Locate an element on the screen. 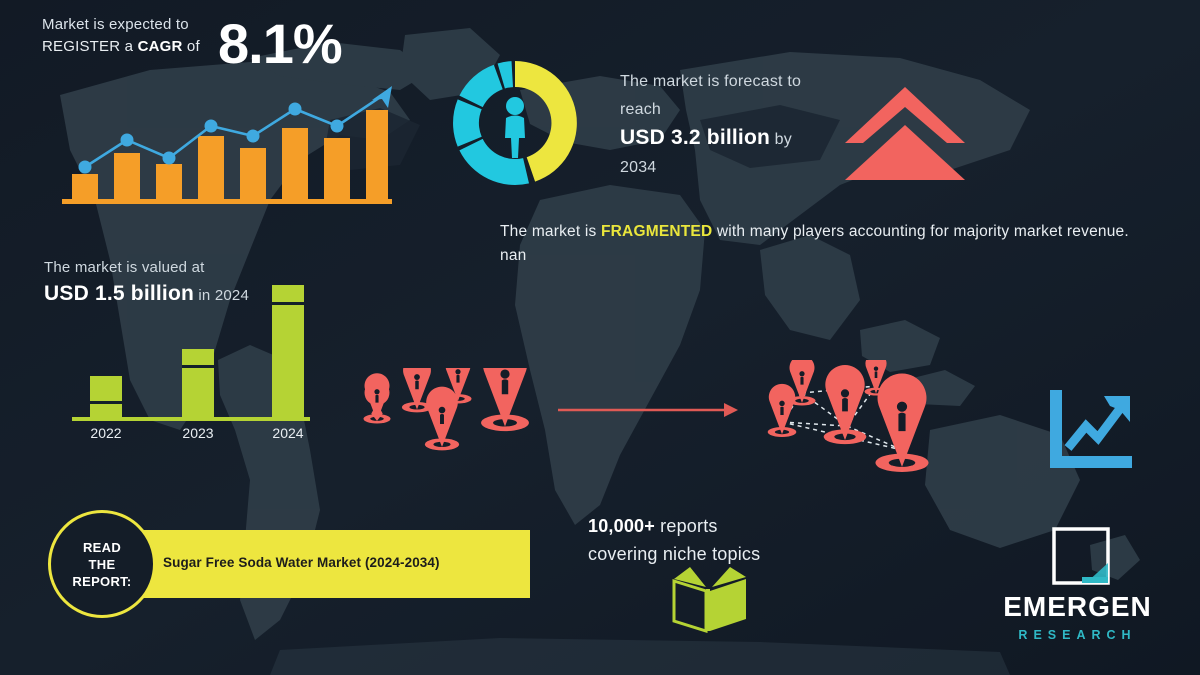 This screenshot has height=675, width=1200. valuation-bar-2024 is located at coordinates (288, 351).